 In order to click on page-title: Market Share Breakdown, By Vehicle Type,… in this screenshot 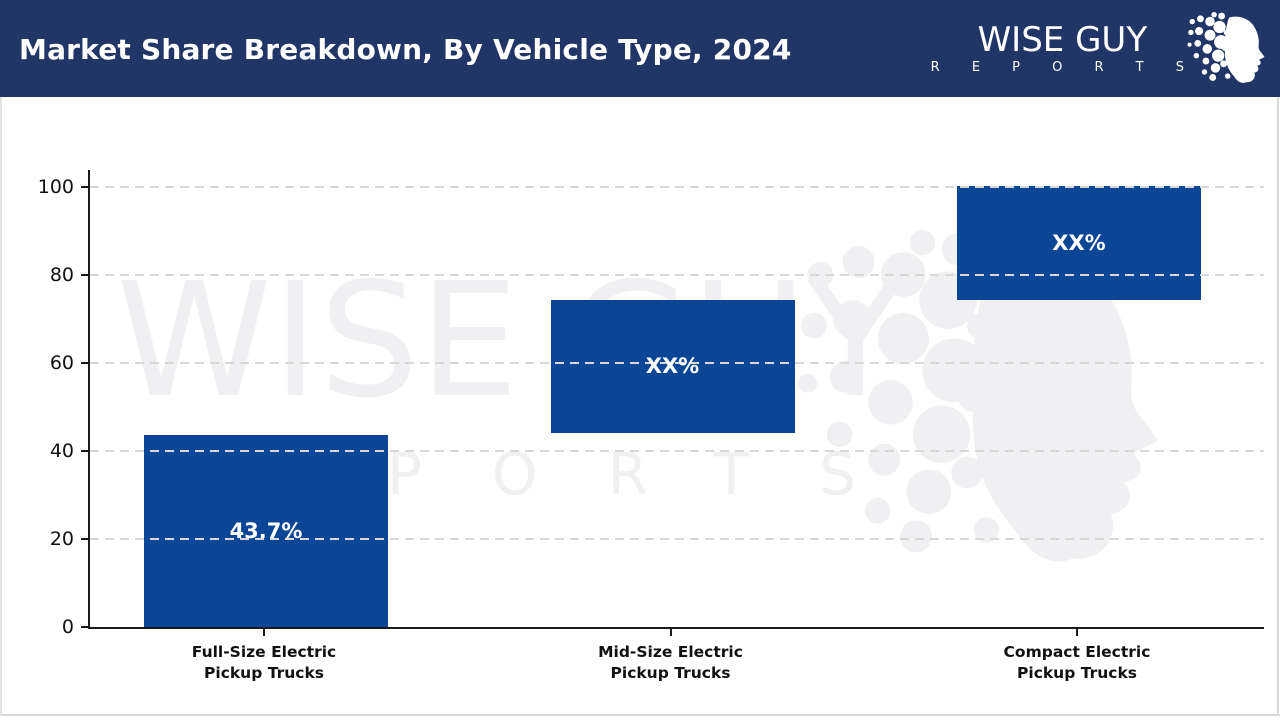, I will do `click(405, 49)`.